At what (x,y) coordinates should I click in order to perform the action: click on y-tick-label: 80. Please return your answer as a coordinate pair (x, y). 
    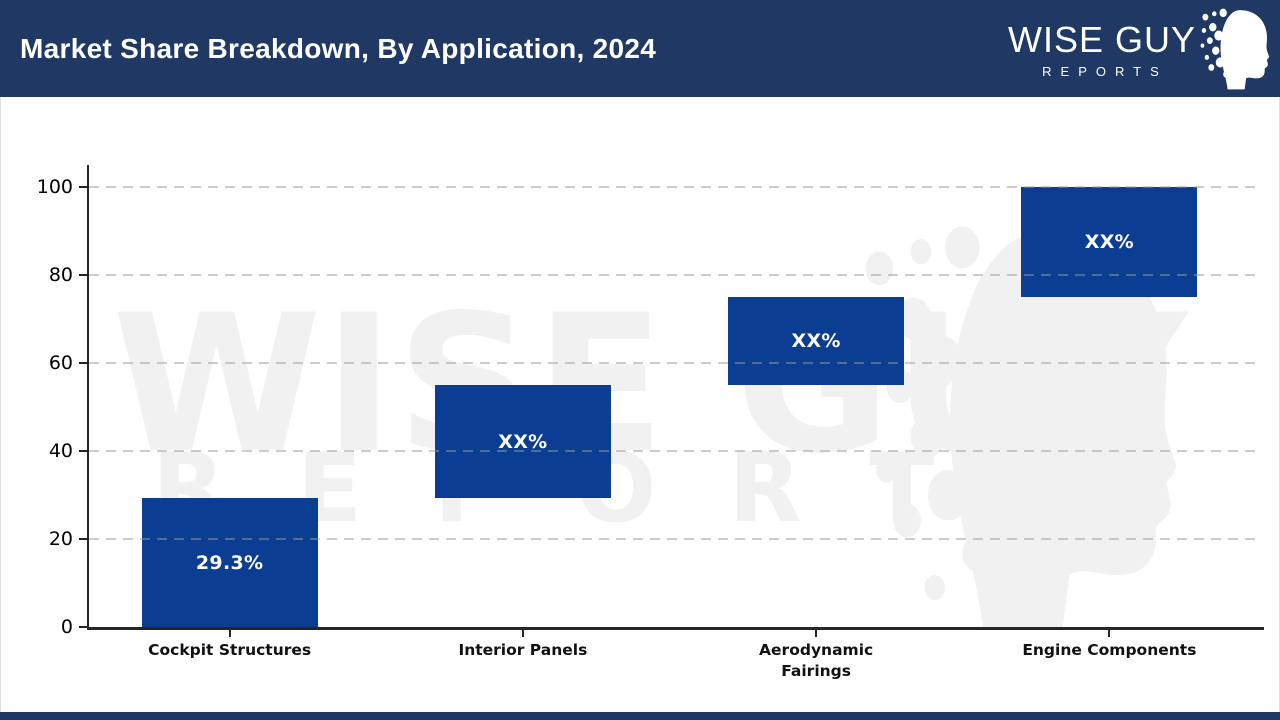
    Looking at the image, I should click on (60, 275).